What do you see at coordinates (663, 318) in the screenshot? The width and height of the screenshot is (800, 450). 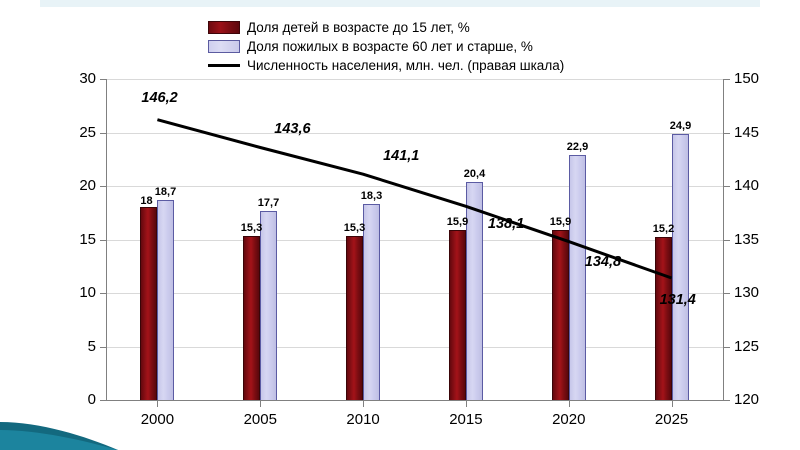 I see `bar-children-2025` at bounding box center [663, 318].